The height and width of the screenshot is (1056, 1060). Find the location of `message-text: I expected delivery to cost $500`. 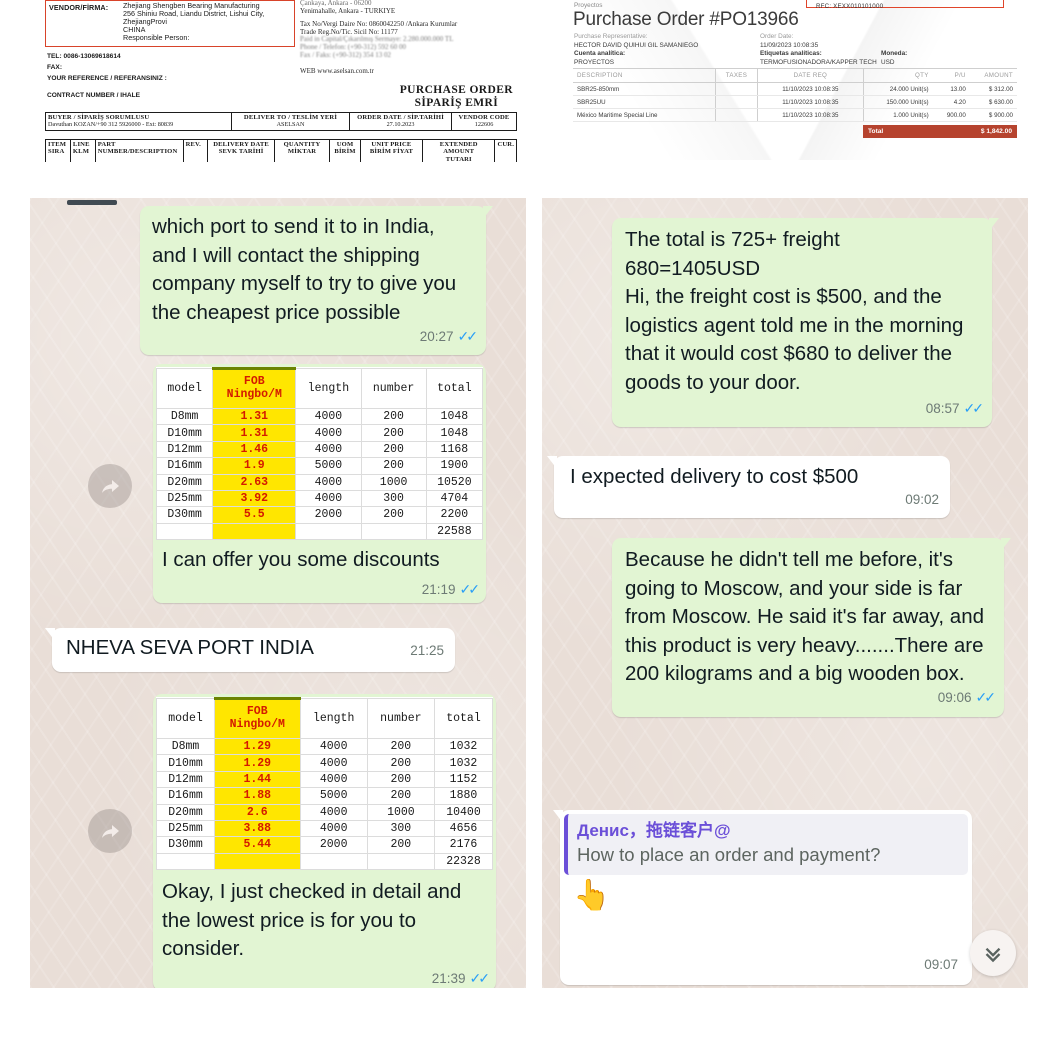

message-text: I expected delivery to cost $500 is located at coordinates (714, 476).